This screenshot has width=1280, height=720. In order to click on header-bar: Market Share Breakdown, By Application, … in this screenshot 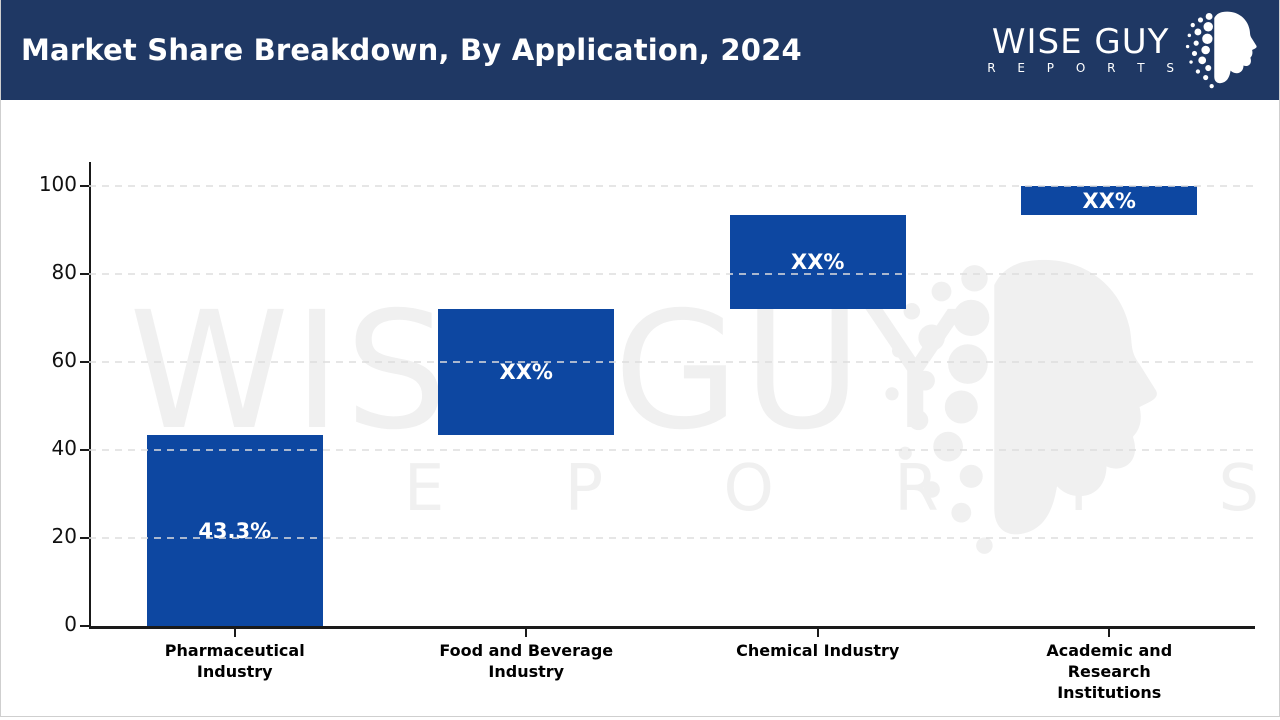, I will do `click(640, 50)`.